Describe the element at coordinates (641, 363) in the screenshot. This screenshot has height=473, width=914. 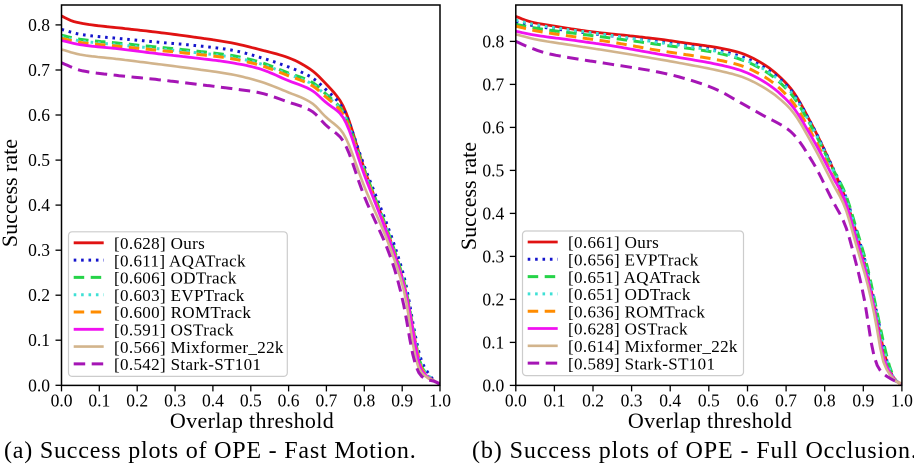
I see `svg-text: [0.589] Stark-ST101` at that location.